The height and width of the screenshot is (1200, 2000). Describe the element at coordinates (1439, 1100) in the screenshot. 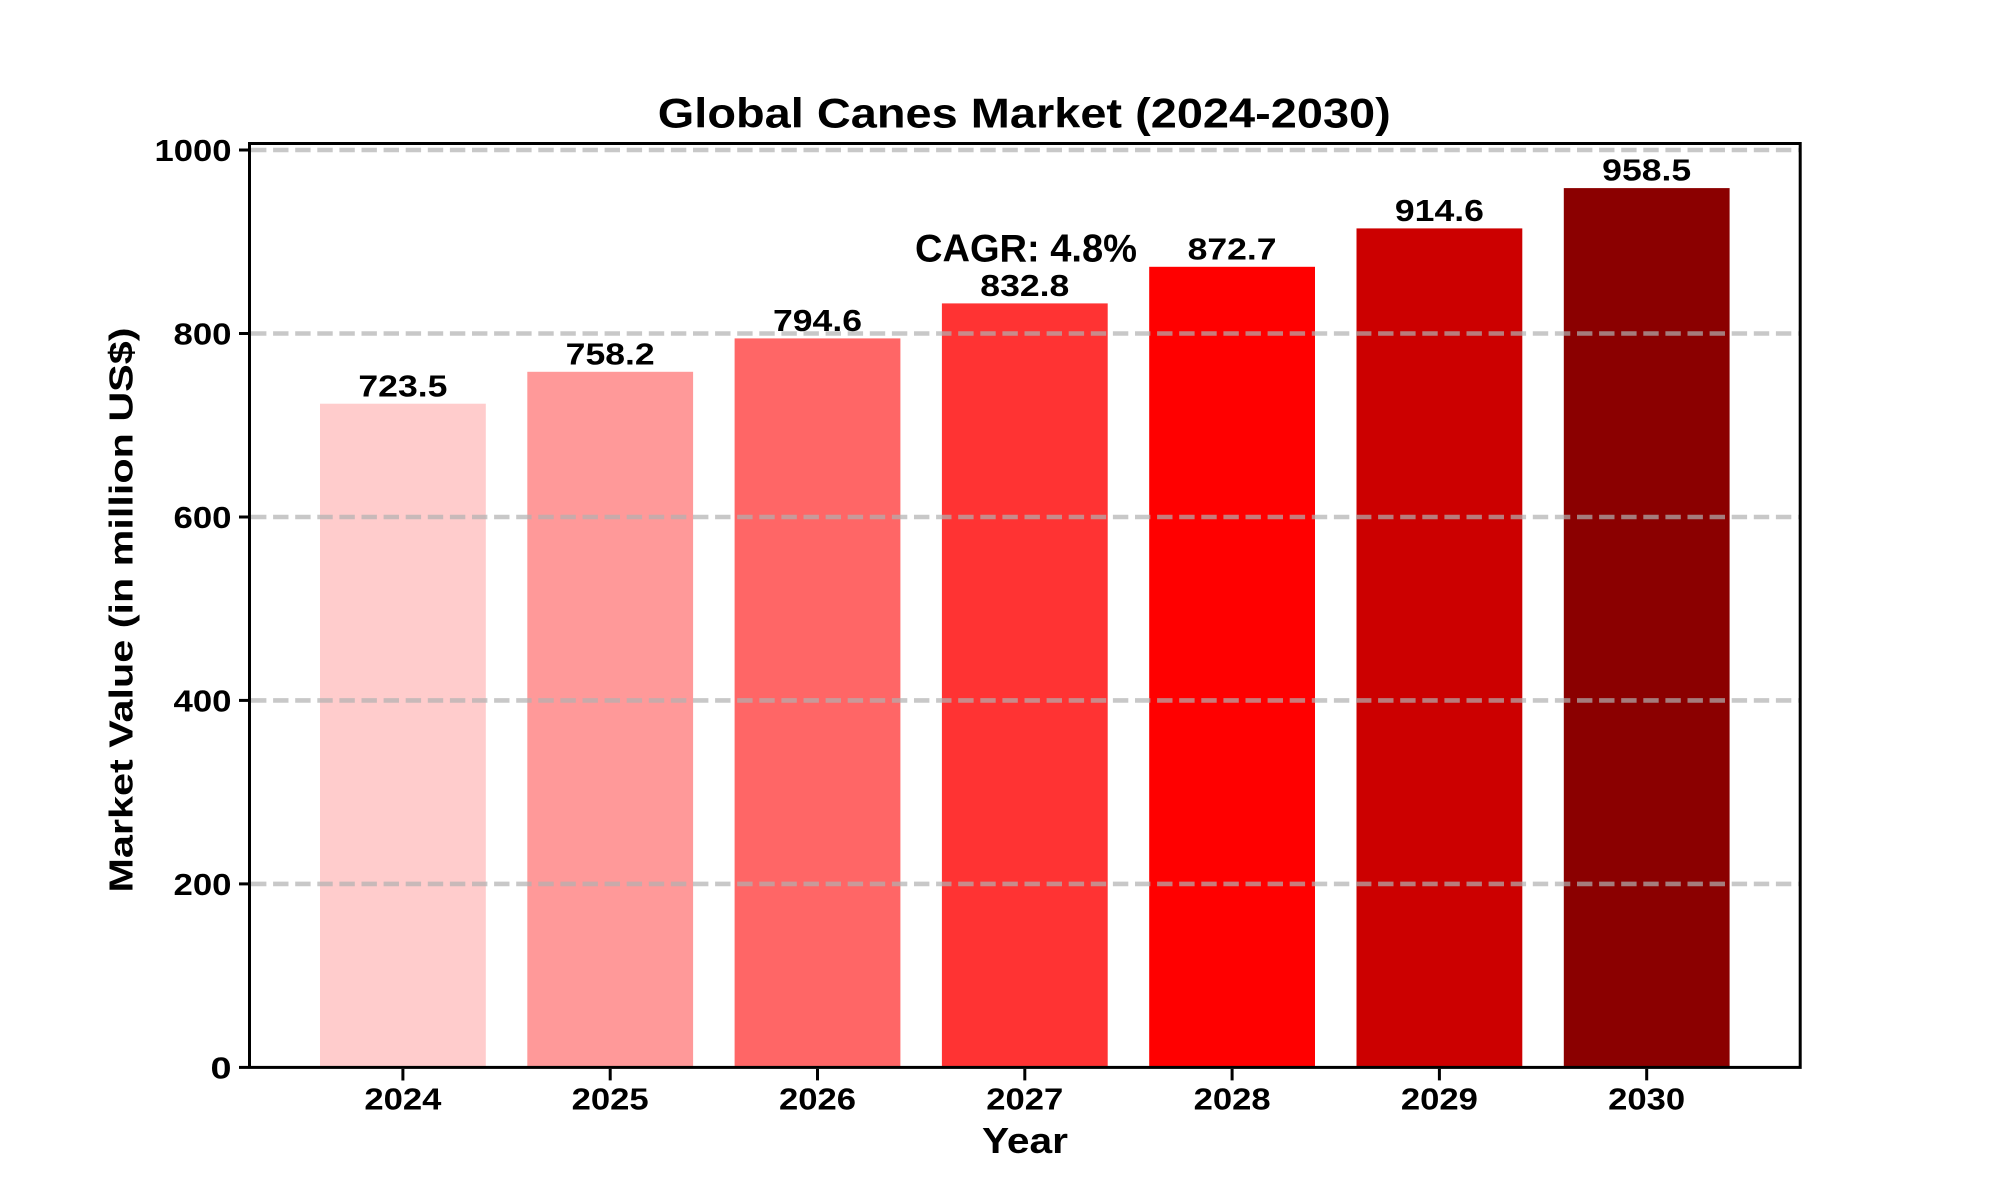

I see `svg-text: 2029` at that location.